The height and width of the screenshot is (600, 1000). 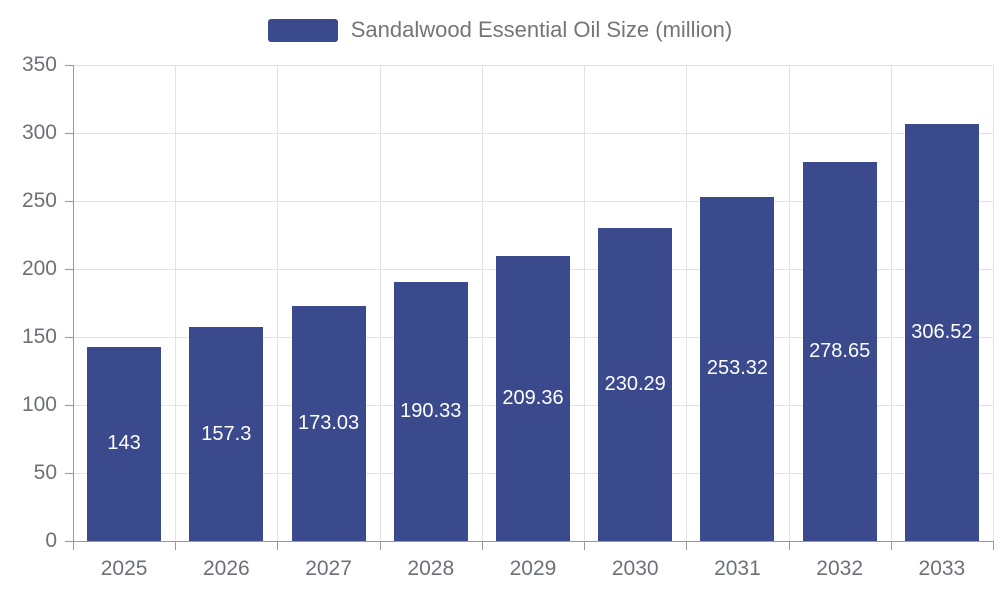 I want to click on x-axis-tick-label: 2025, so click(x=124, y=568).